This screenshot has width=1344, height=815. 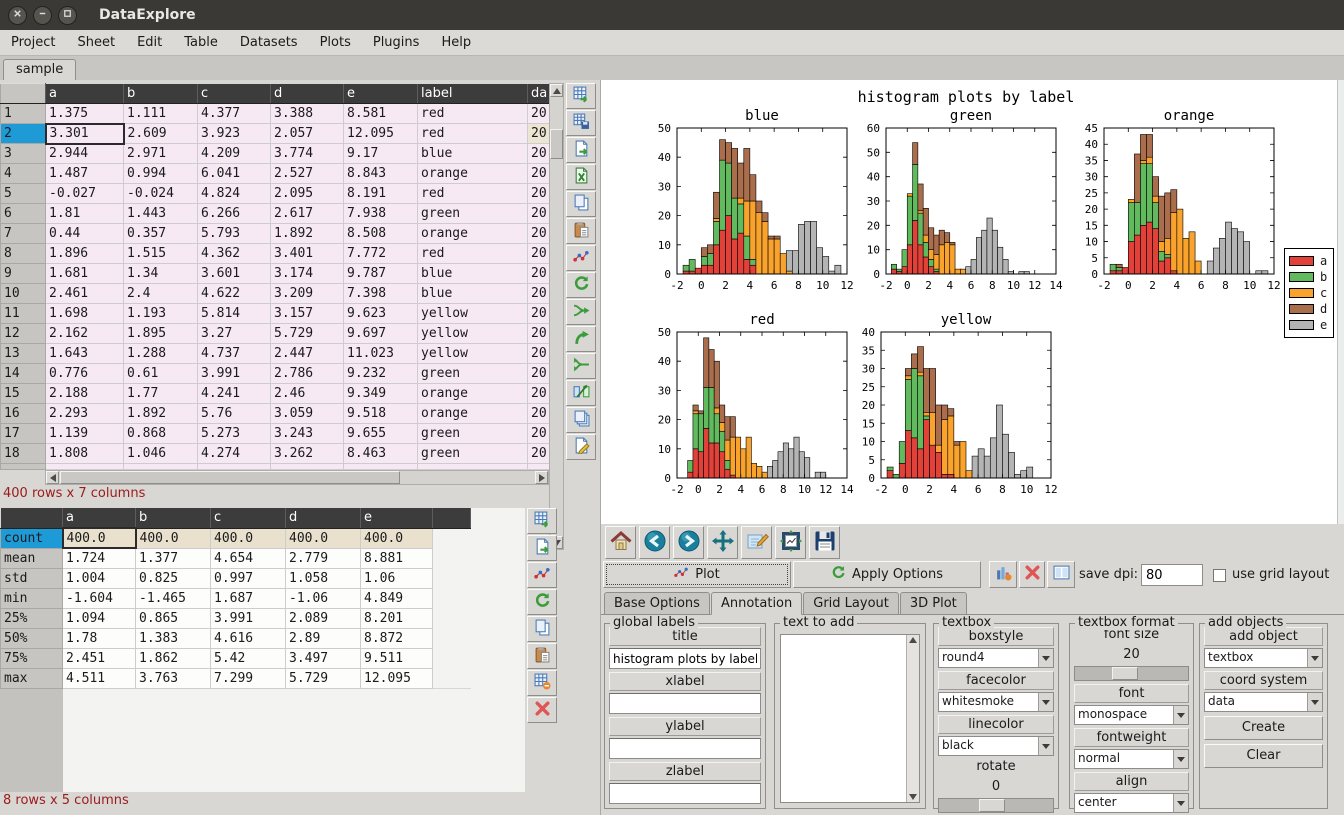 I want to click on cell: -1.06, so click(x=323, y=598).